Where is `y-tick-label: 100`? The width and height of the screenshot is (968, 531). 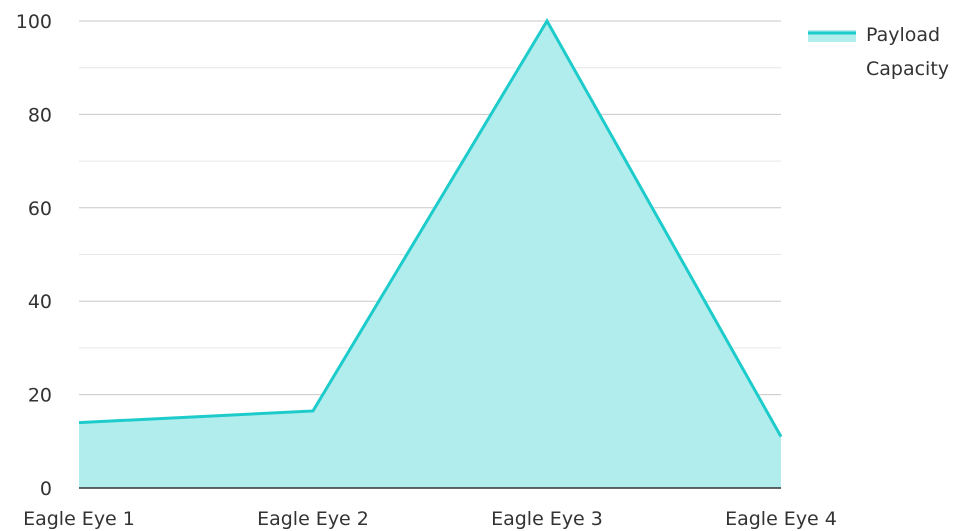
y-tick-label: 100 is located at coordinates (34, 22).